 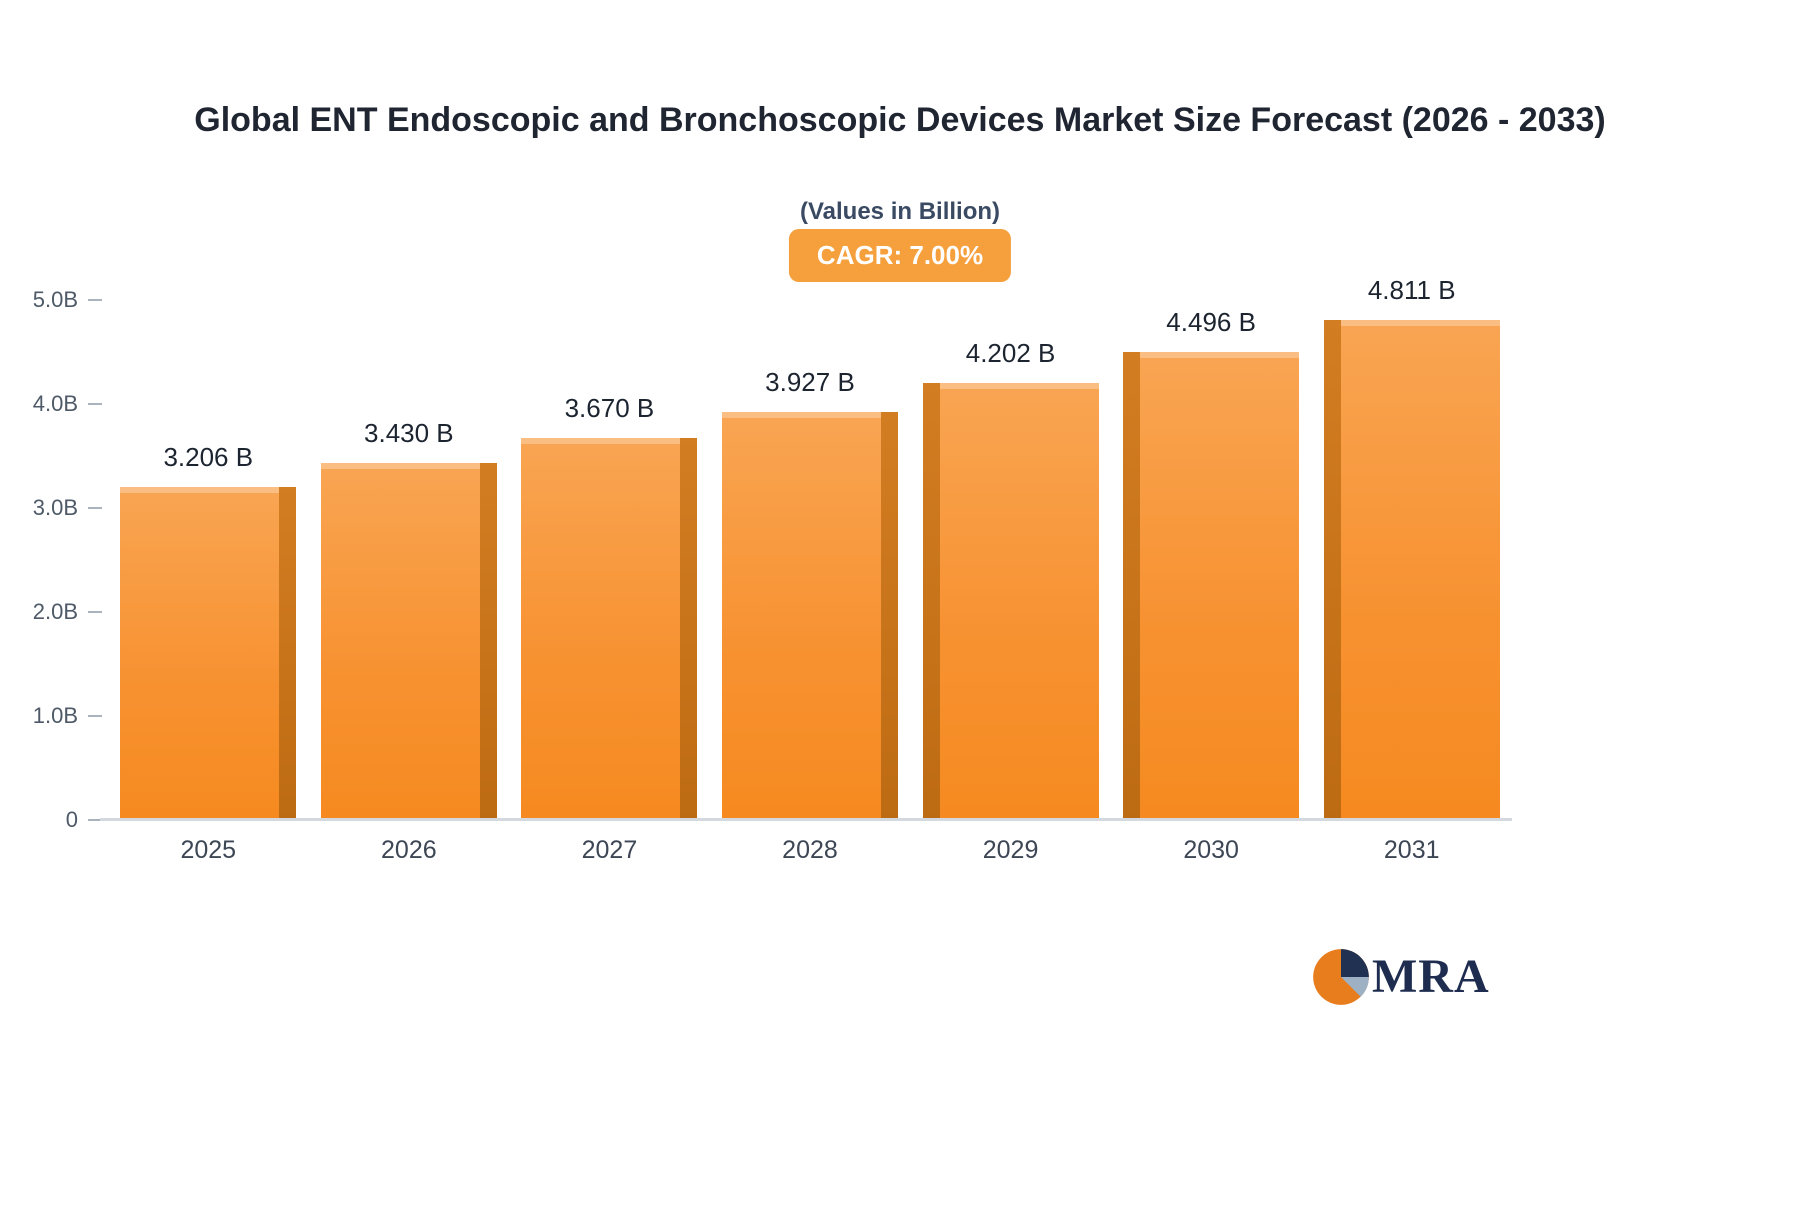 What do you see at coordinates (1211, 850) in the screenshot?
I see `x-axis-label: 2030` at bounding box center [1211, 850].